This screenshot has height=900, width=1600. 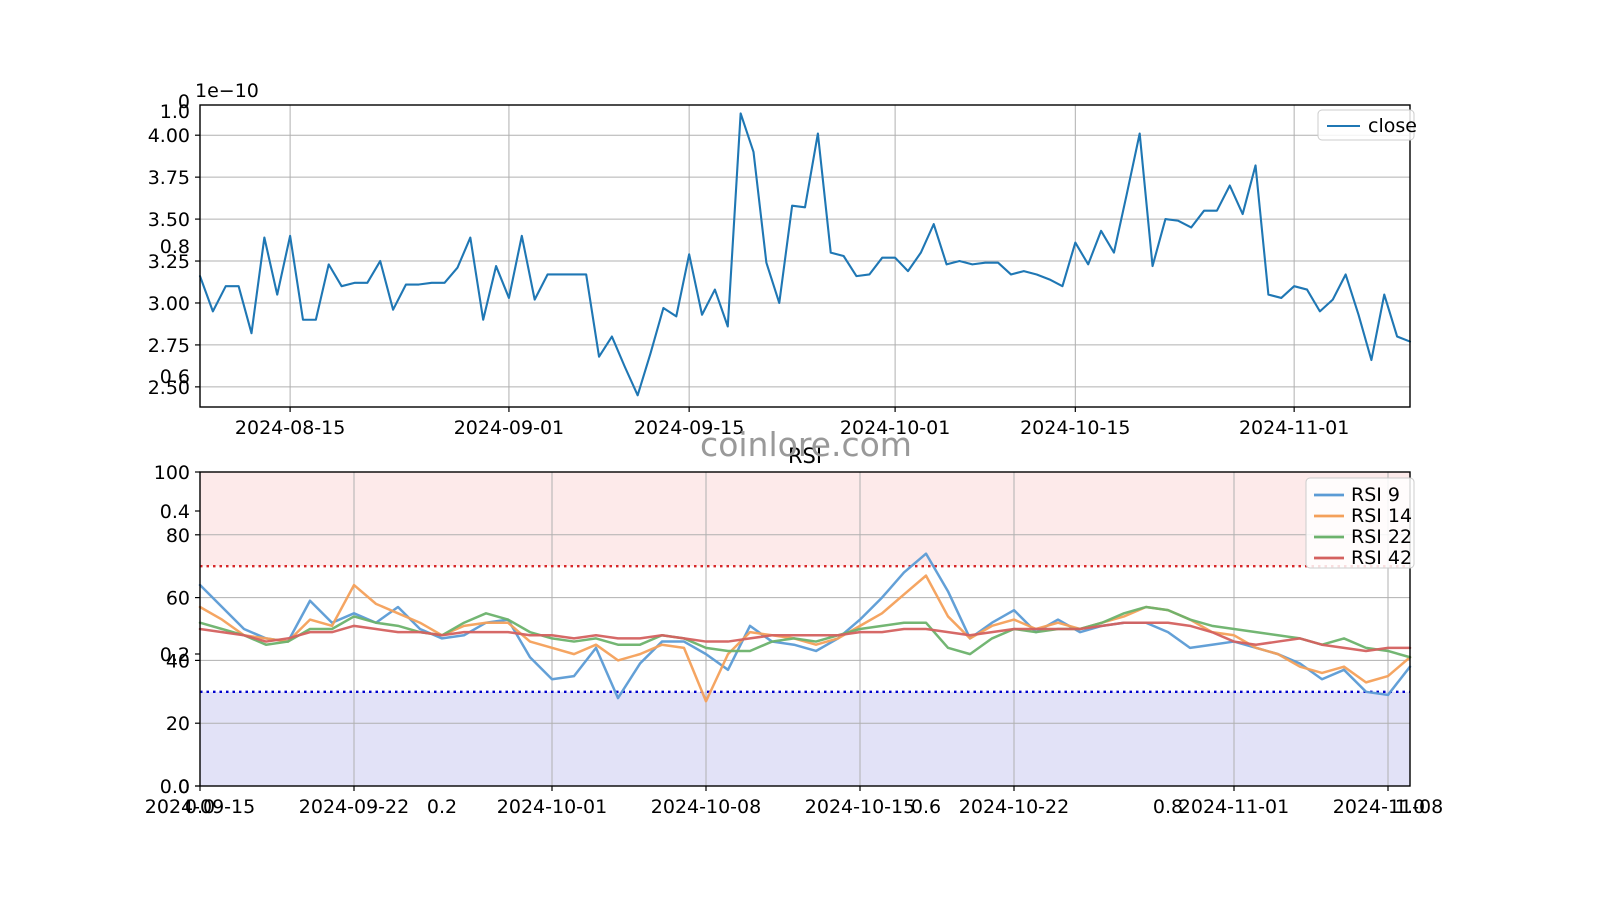 What do you see at coordinates (290, 428) in the screenshot?
I see `price-xtick-label: 2024-08-15` at bounding box center [290, 428].